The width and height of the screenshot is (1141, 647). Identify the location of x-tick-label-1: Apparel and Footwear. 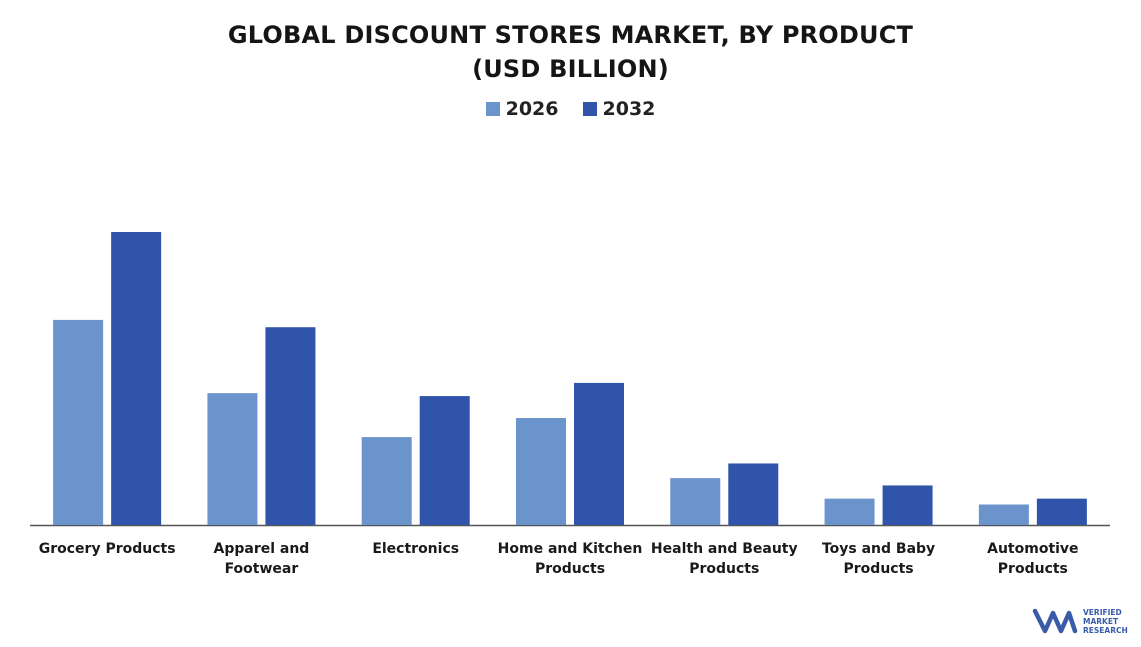
(262, 559).